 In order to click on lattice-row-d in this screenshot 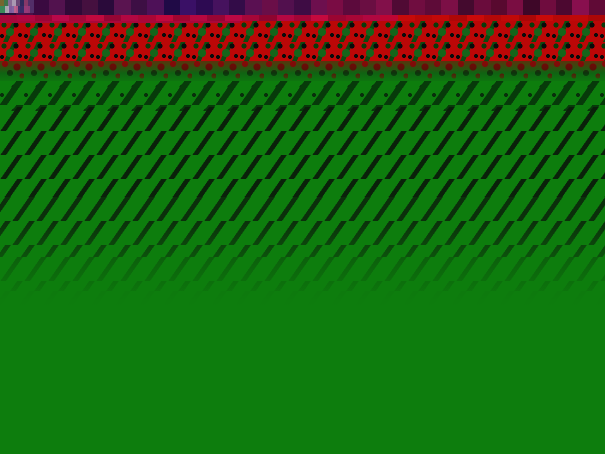, I will do `click(302, 298)`.